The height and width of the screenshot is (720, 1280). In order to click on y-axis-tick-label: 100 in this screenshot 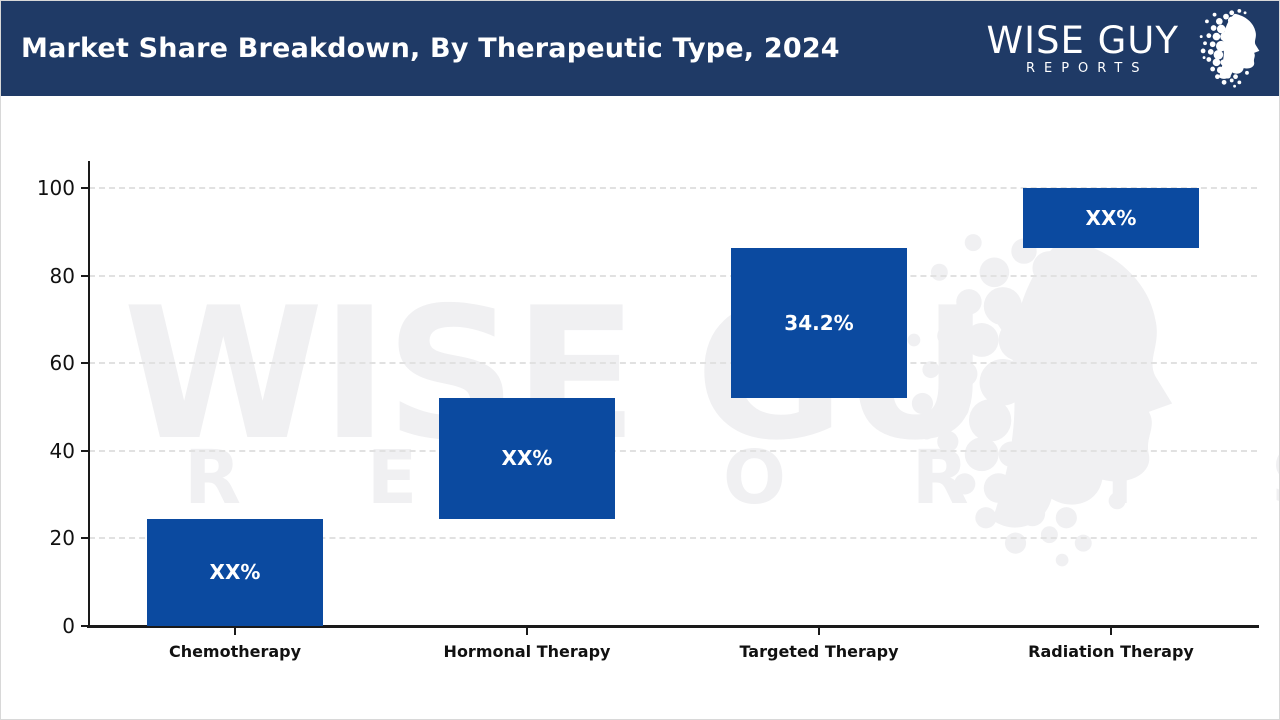, I will do `click(55, 188)`.